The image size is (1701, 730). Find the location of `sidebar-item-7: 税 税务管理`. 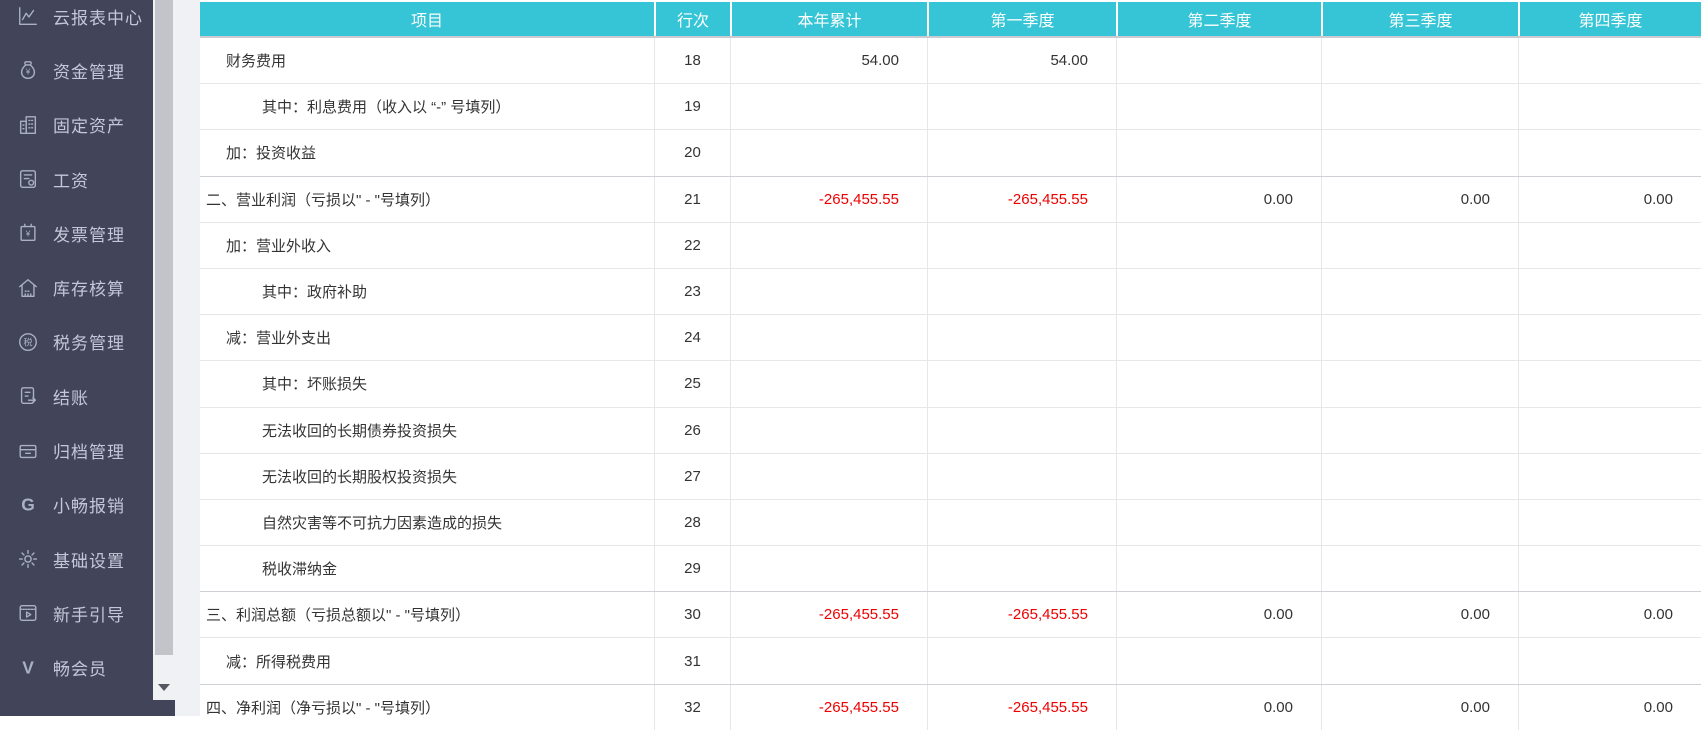

sidebar-item-7: 税 税务管理 is located at coordinates (76, 342).